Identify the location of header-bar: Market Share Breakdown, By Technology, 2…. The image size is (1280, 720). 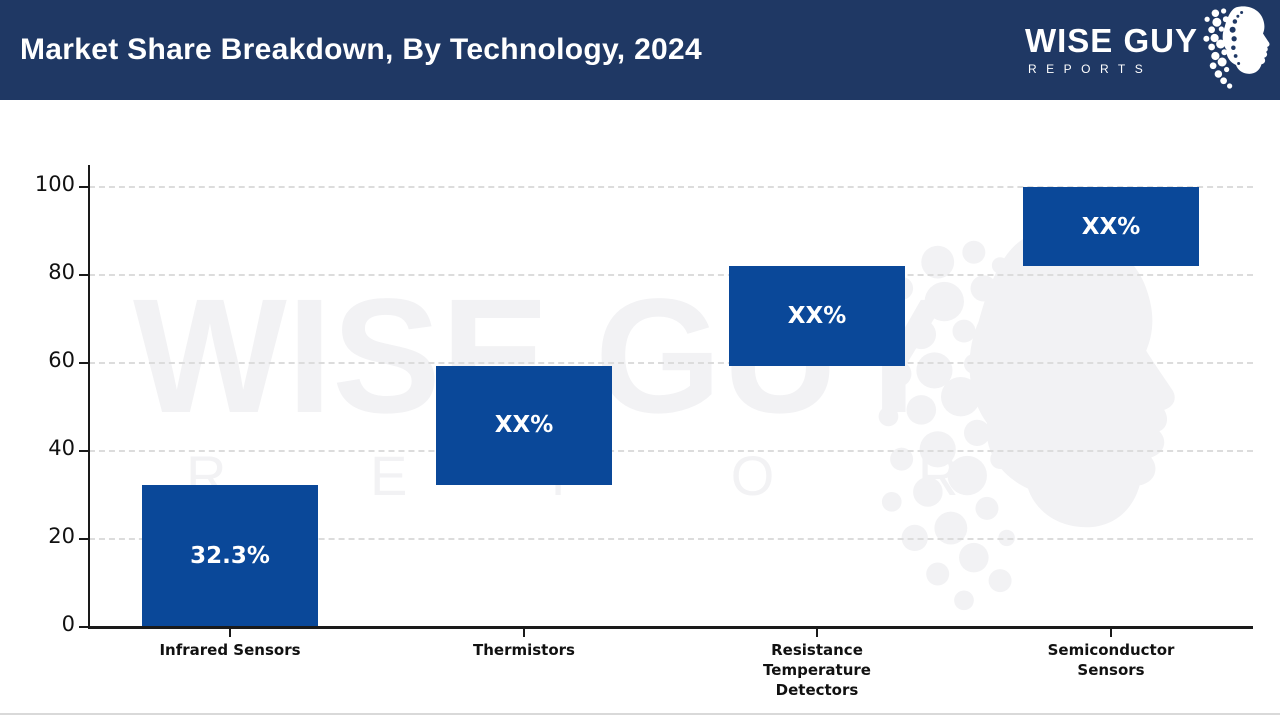
(640, 50).